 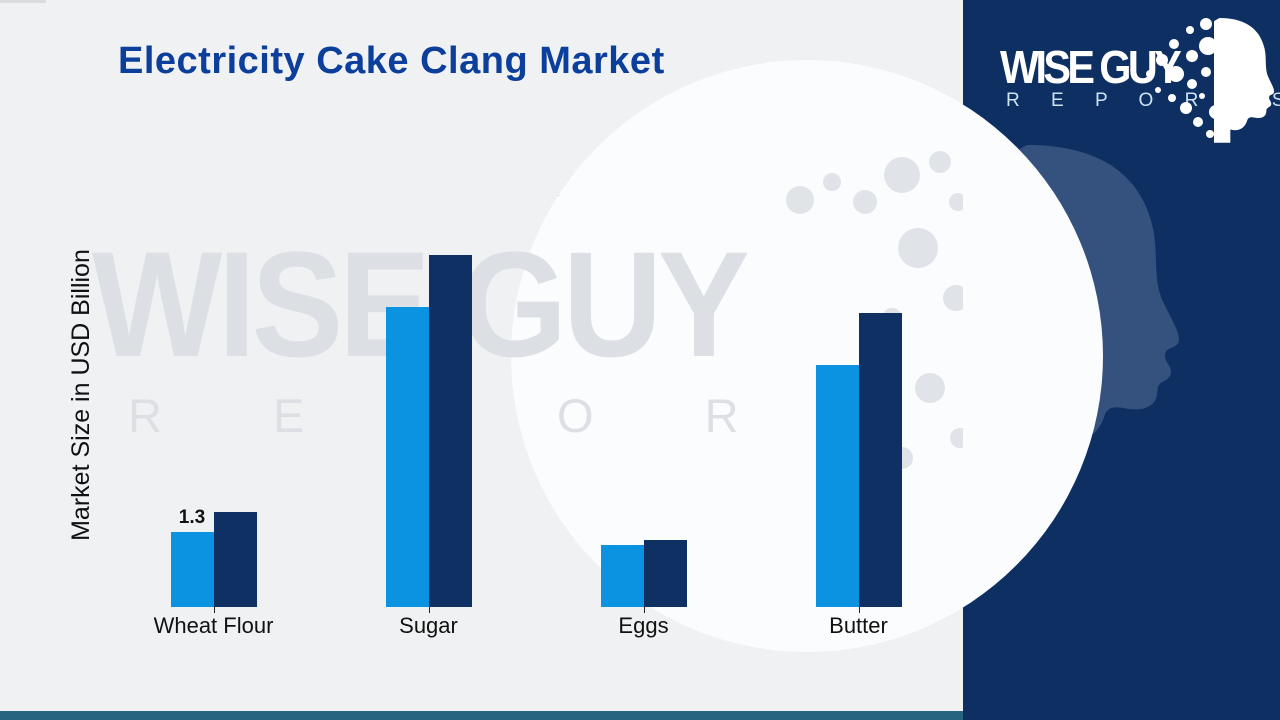 What do you see at coordinates (23, 1) in the screenshot?
I see `top-left-artifact` at bounding box center [23, 1].